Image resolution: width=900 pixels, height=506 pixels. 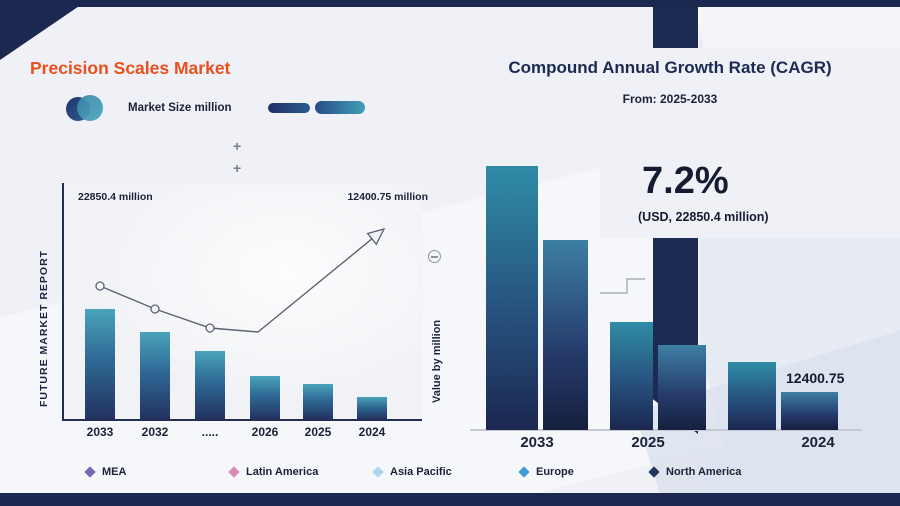 What do you see at coordinates (100, 364) in the screenshot?
I see `bar-2033` at bounding box center [100, 364].